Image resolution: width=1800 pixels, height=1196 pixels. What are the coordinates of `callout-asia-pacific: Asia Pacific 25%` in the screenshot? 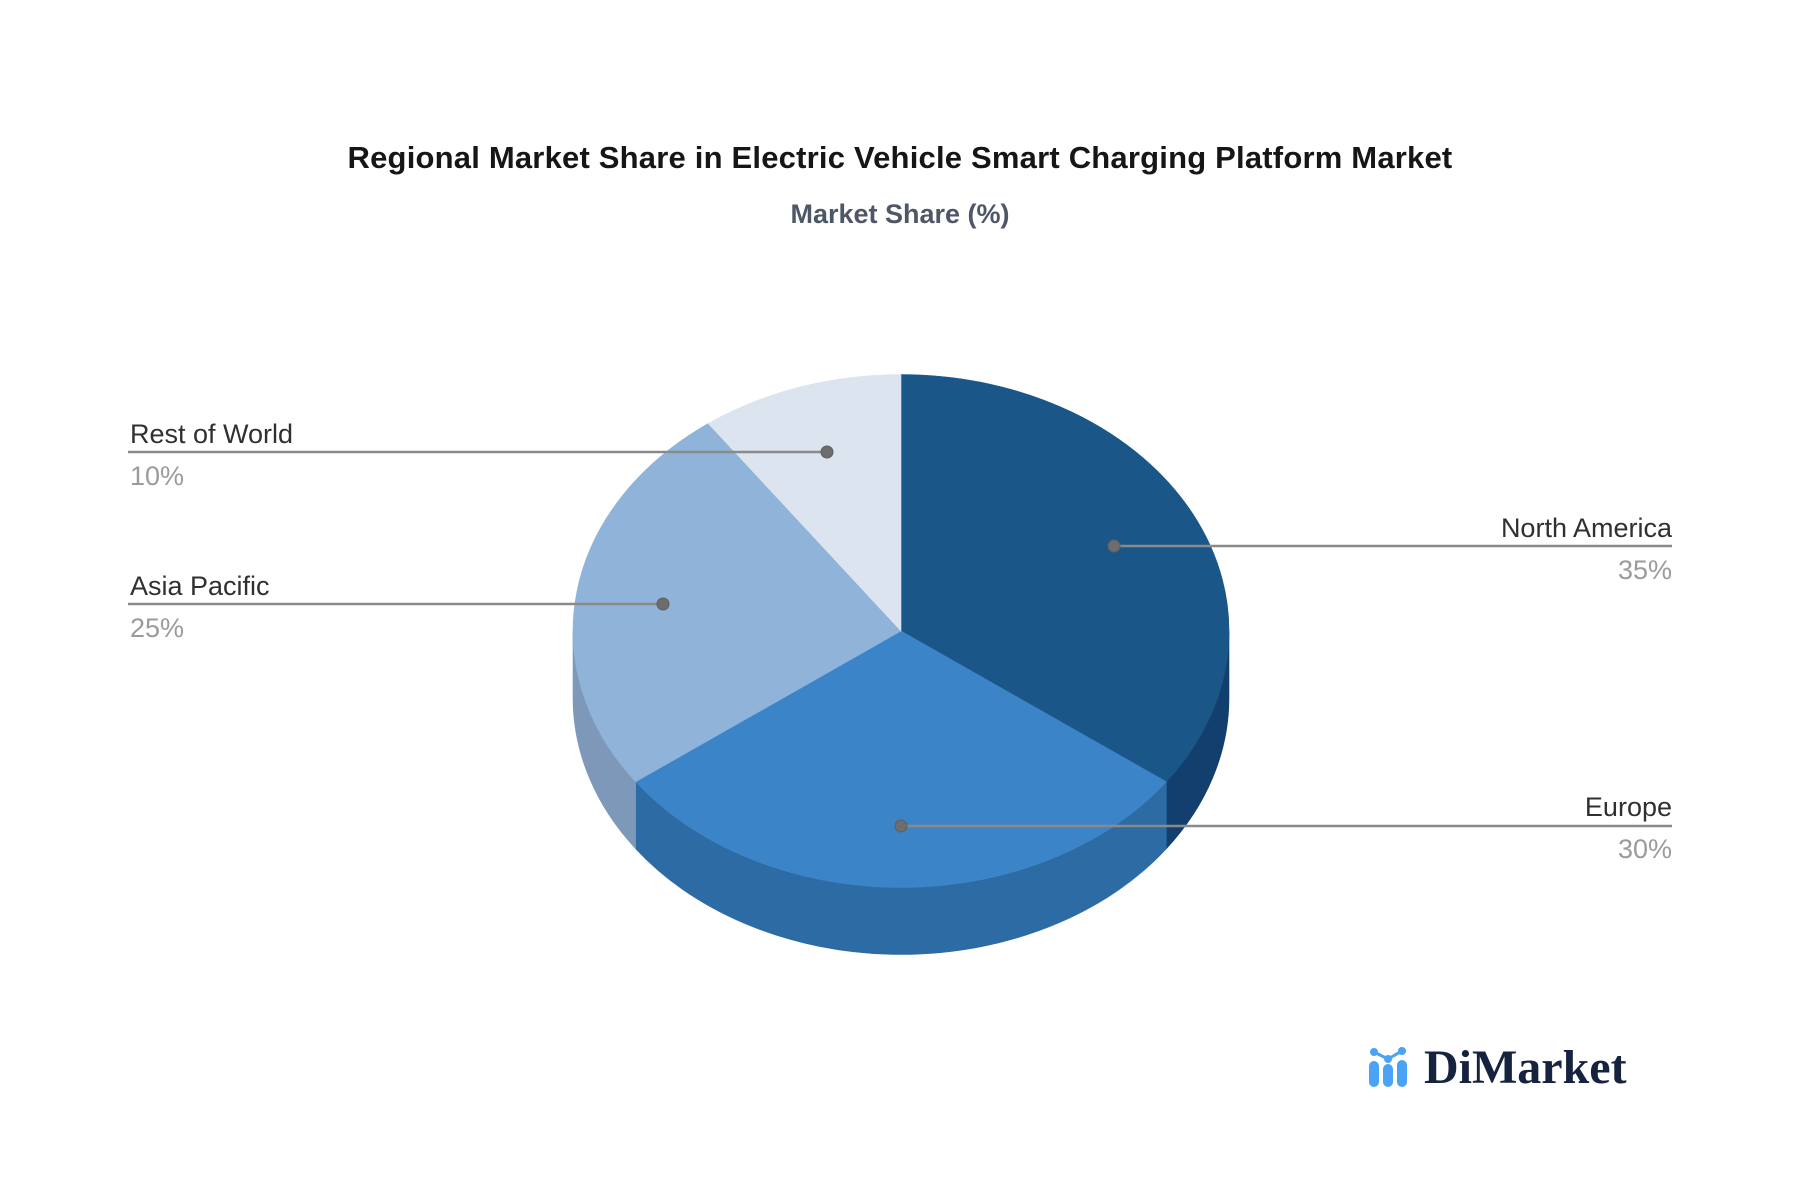 It's located at (200, 607).